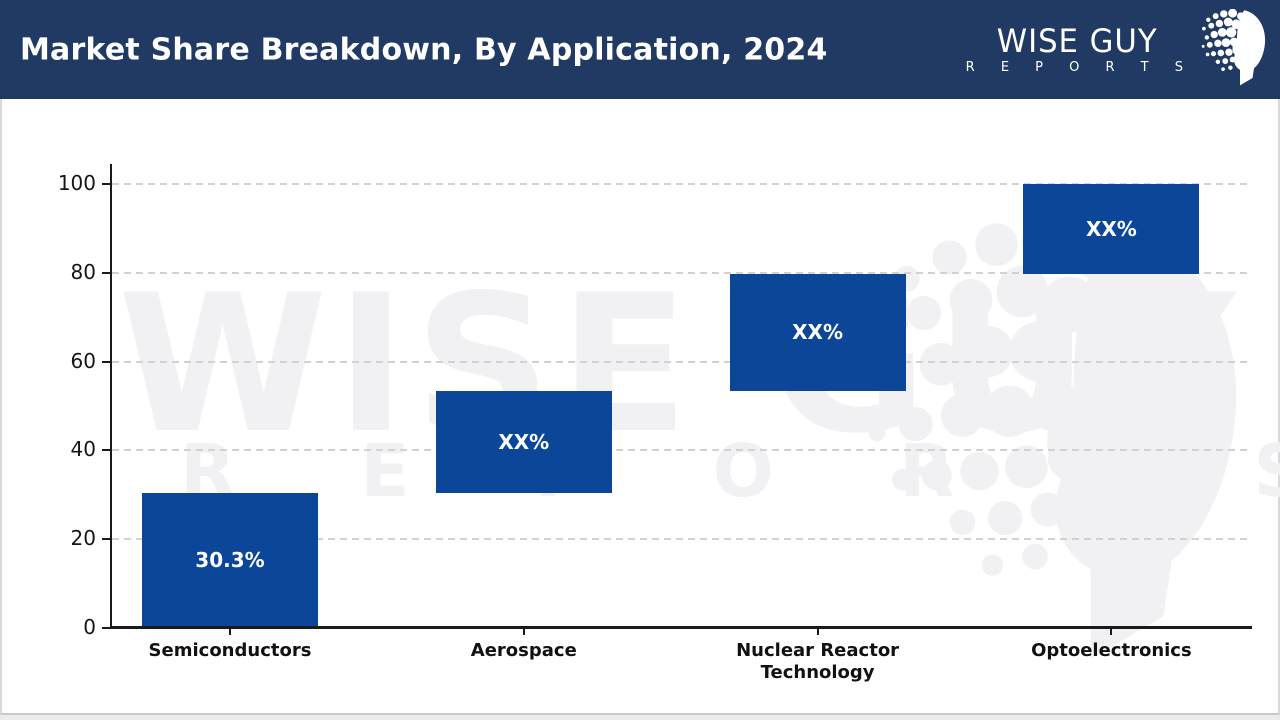 This screenshot has height=720, width=1280. I want to click on y-tick-label: 100, so click(76, 183).